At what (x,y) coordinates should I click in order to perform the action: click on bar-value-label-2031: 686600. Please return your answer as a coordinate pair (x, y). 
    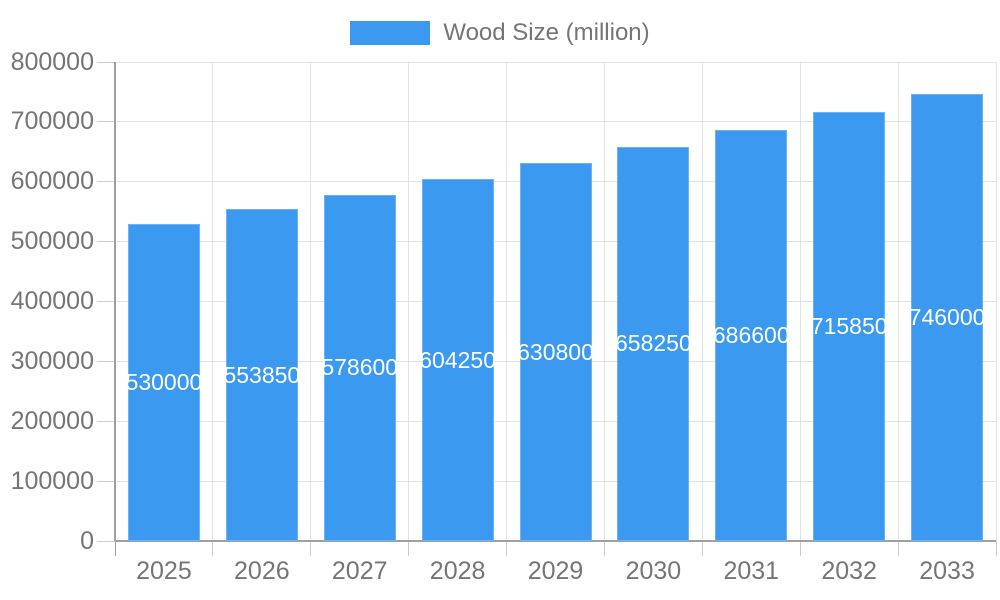
    Looking at the image, I should click on (751, 334).